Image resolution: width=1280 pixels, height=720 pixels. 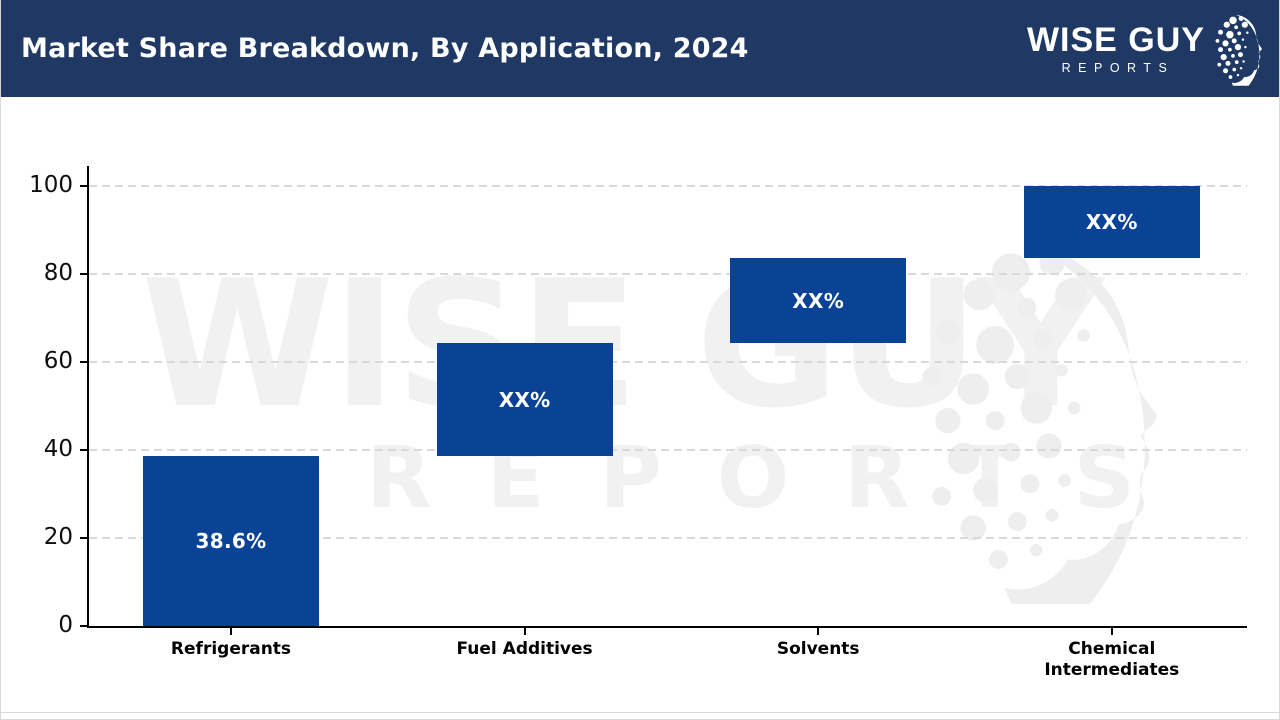 I want to click on logo-subtitle: REPORTS, so click(x=1118, y=67).